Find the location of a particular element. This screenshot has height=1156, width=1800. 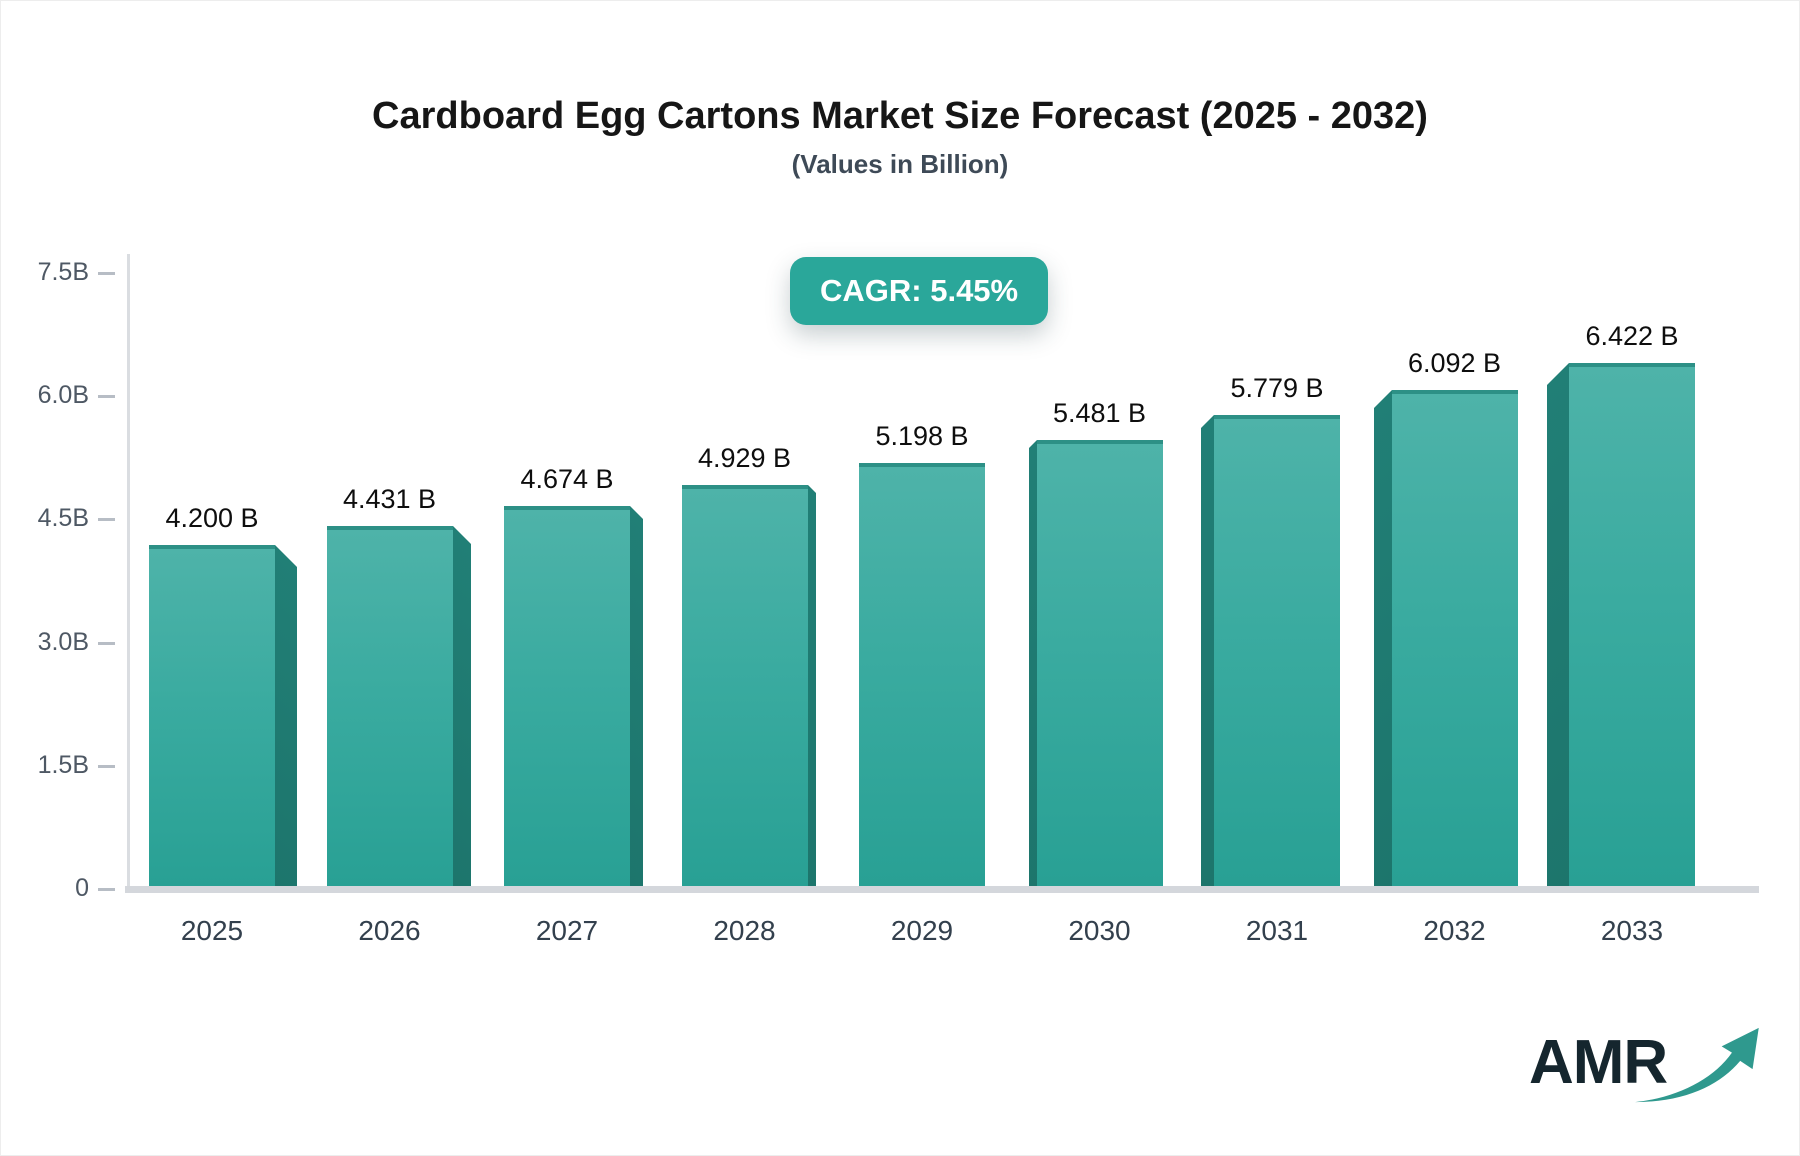

bar-value-2031: 5.779 B is located at coordinates (1277, 388).